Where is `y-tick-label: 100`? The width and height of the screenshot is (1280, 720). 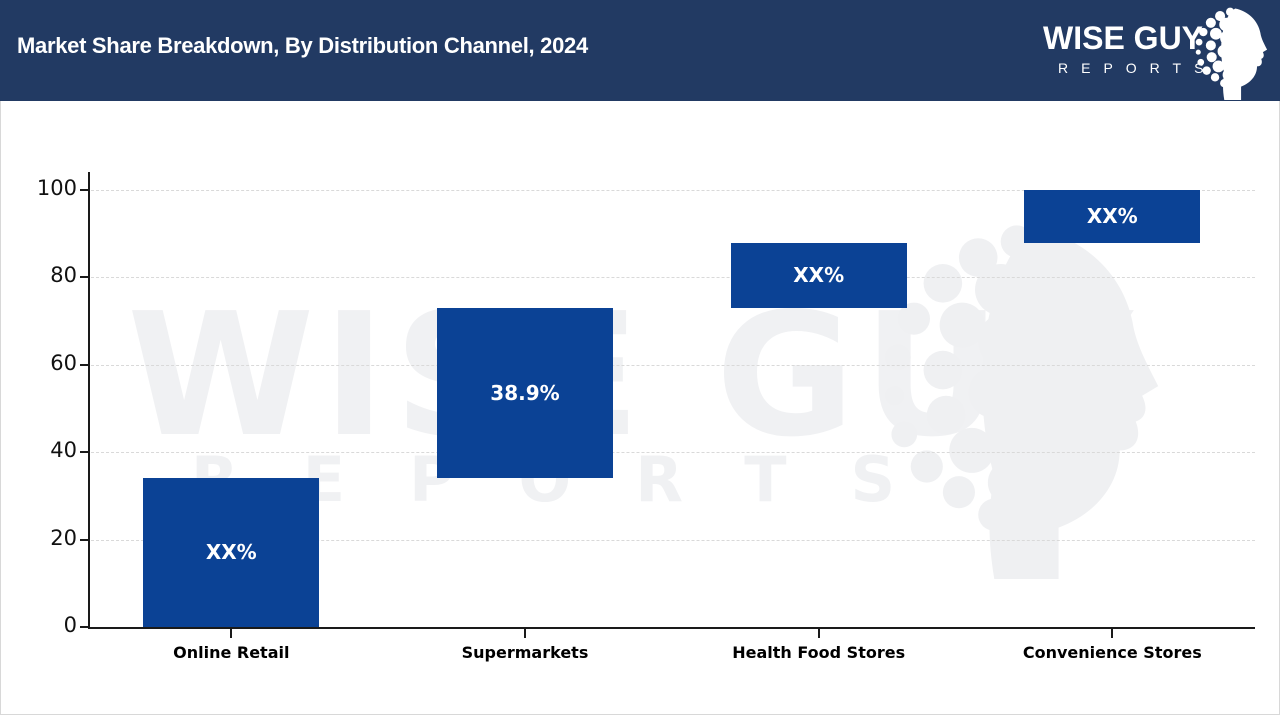
y-tick-label: 100 is located at coordinates (56, 187).